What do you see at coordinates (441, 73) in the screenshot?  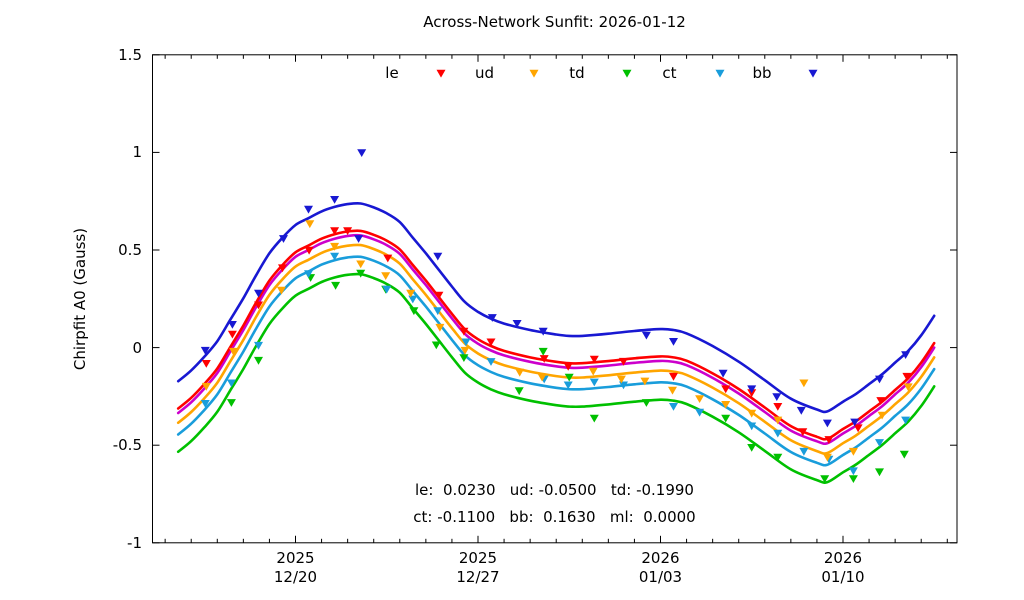 I see `legend-marker-le` at bounding box center [441, 73].